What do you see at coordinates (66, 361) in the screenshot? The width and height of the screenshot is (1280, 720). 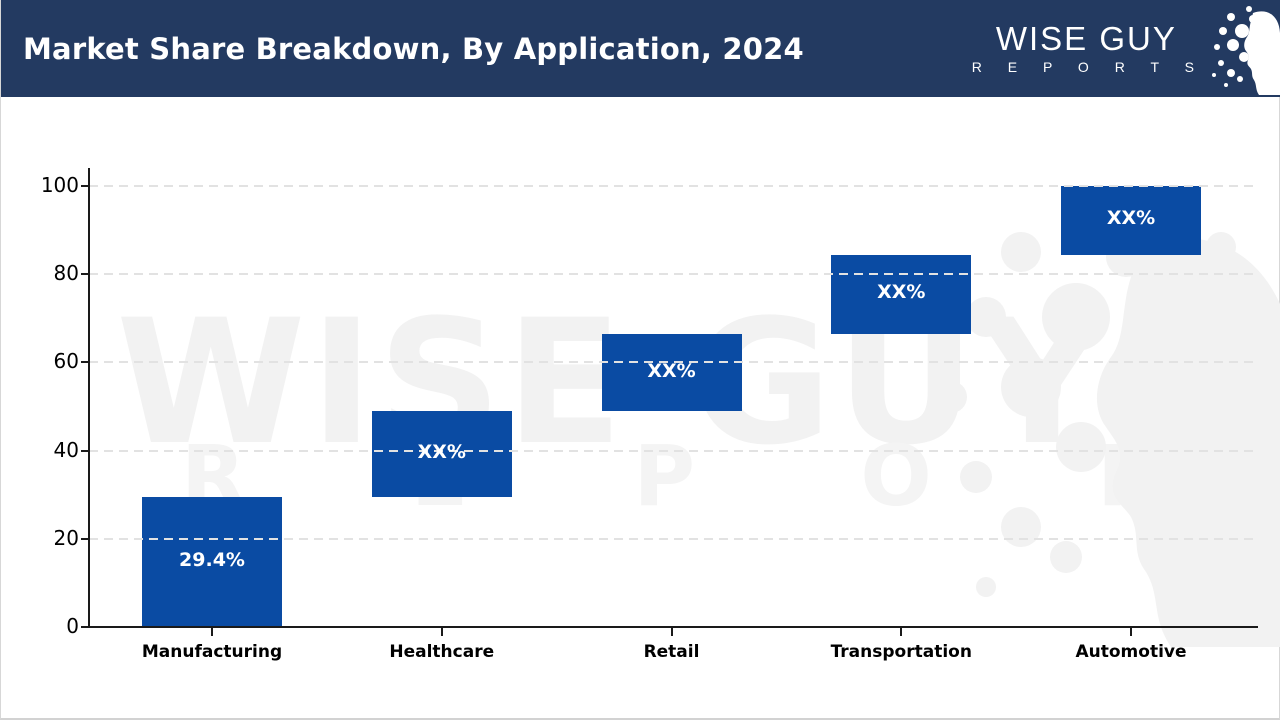 I see `y-tick-label-60: 60` at bounding box center [66, 361].